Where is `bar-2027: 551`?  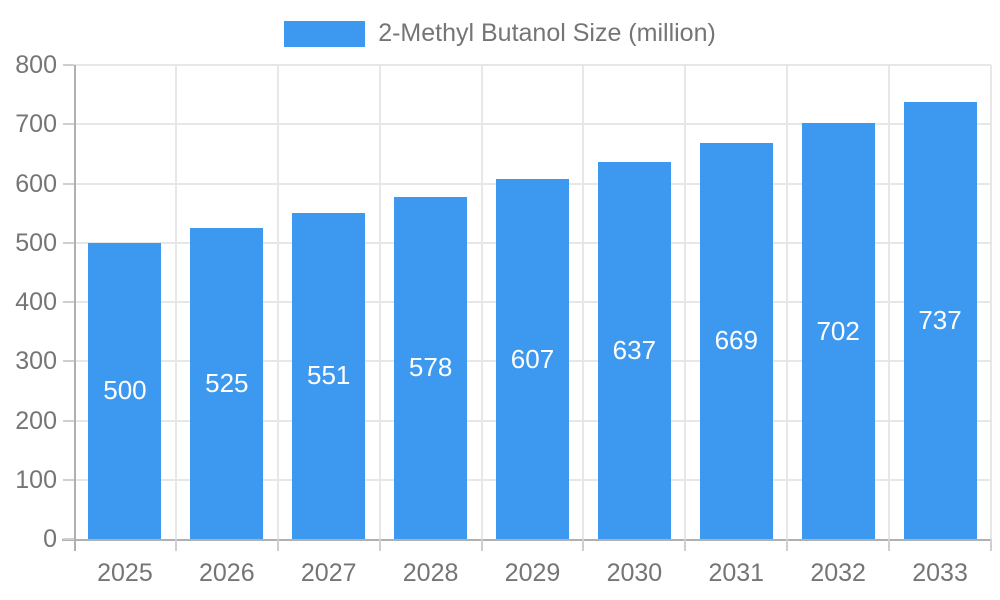 bar-2027: 551 is located at coordinates (329, 375).